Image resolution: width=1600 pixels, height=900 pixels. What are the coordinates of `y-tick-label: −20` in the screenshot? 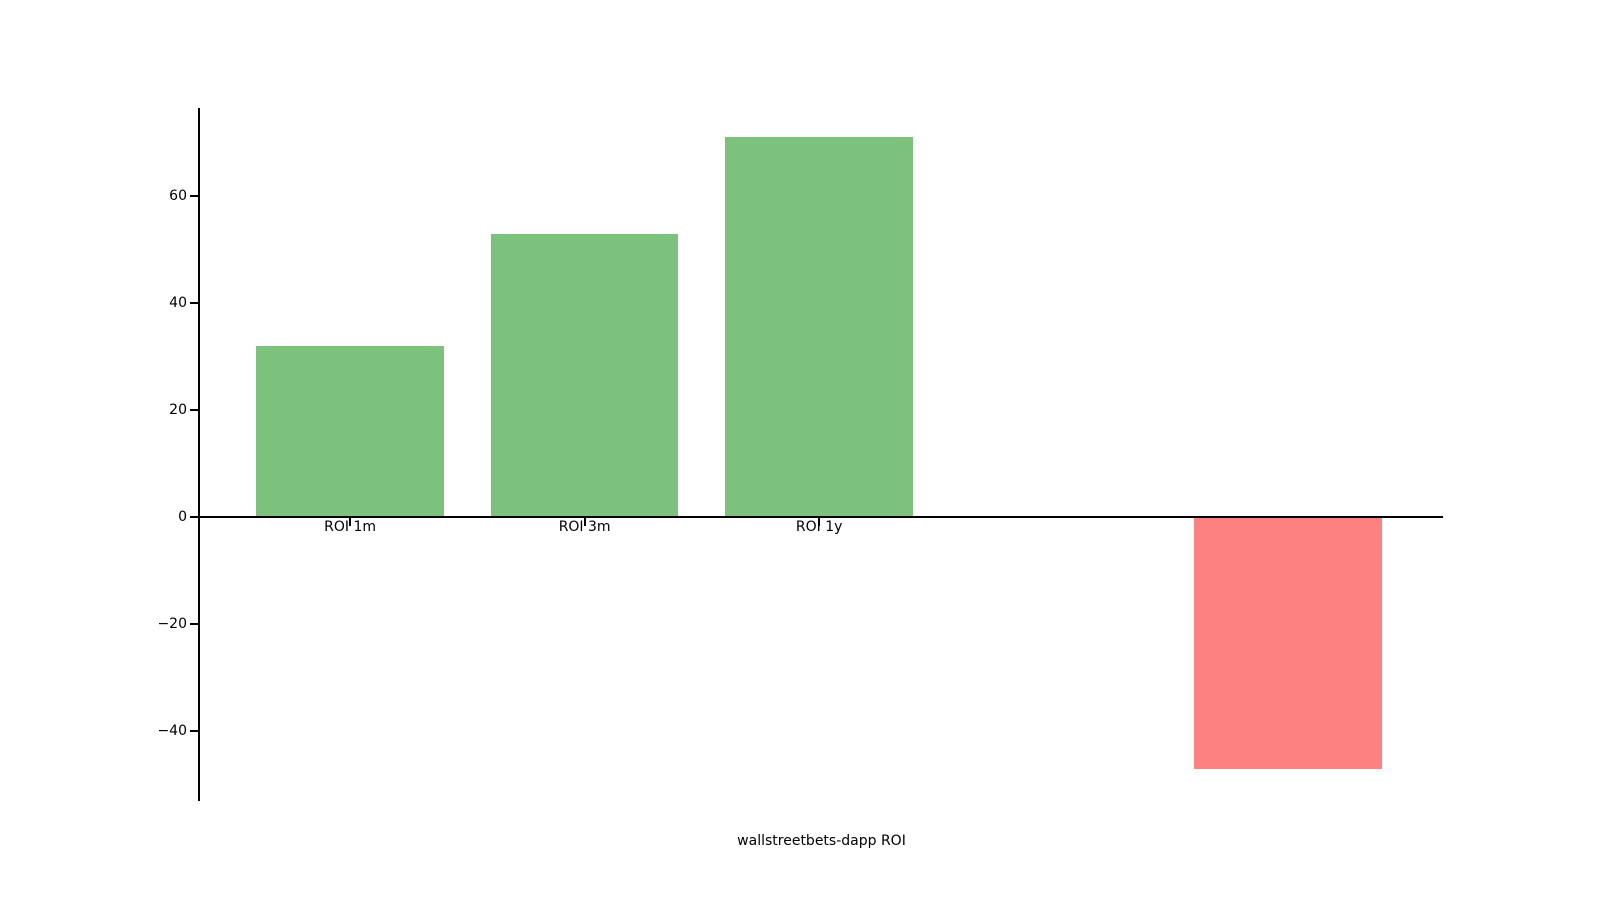 It's located at (172, 624).